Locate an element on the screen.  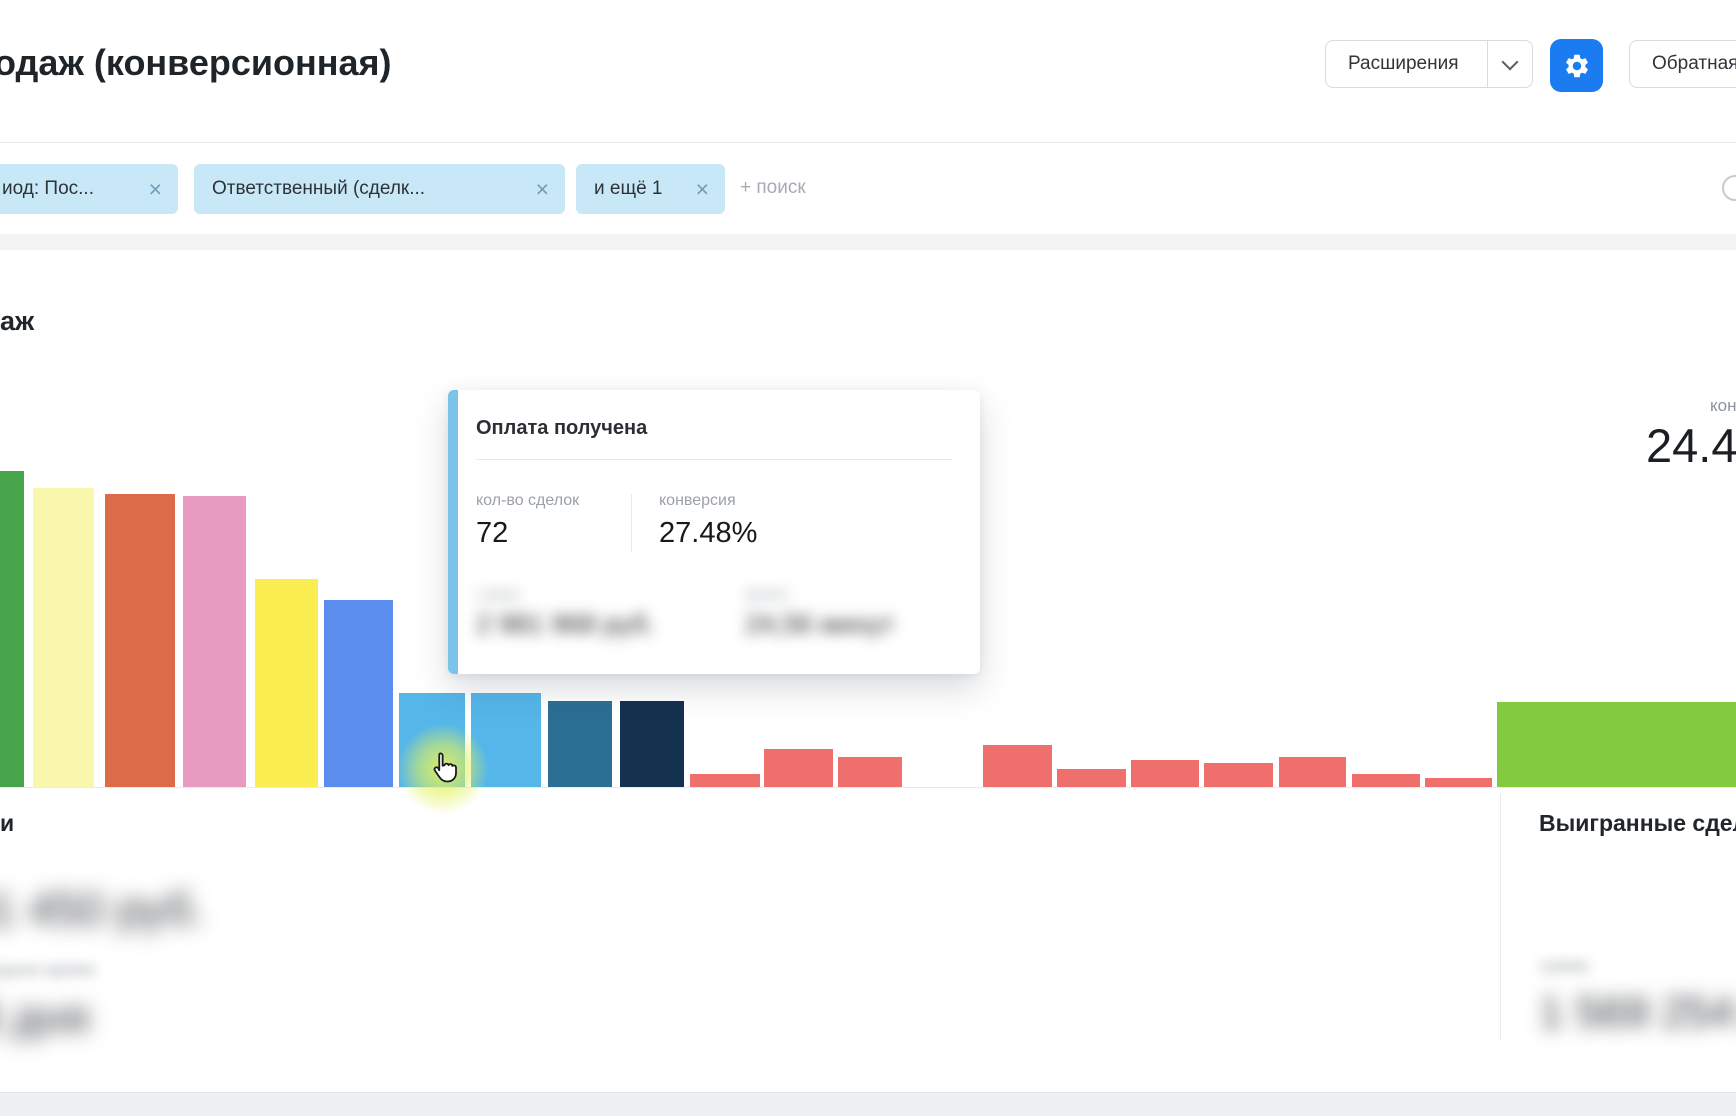
summary-right-sublabel-blurred: сумма is located at coordinates (1564, 965).